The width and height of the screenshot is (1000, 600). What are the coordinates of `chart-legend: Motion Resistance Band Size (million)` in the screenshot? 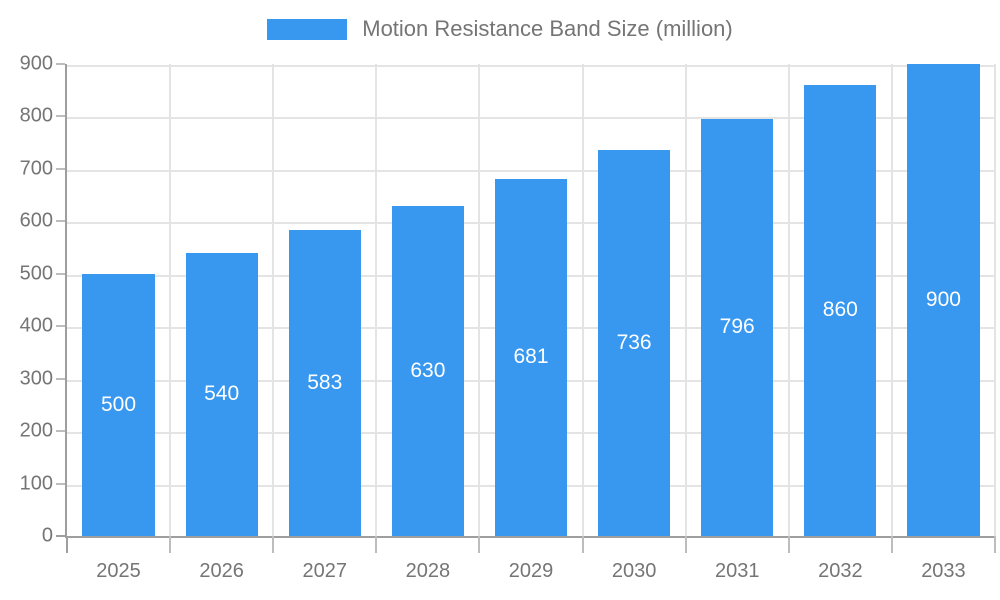 It's located at (500, 29).